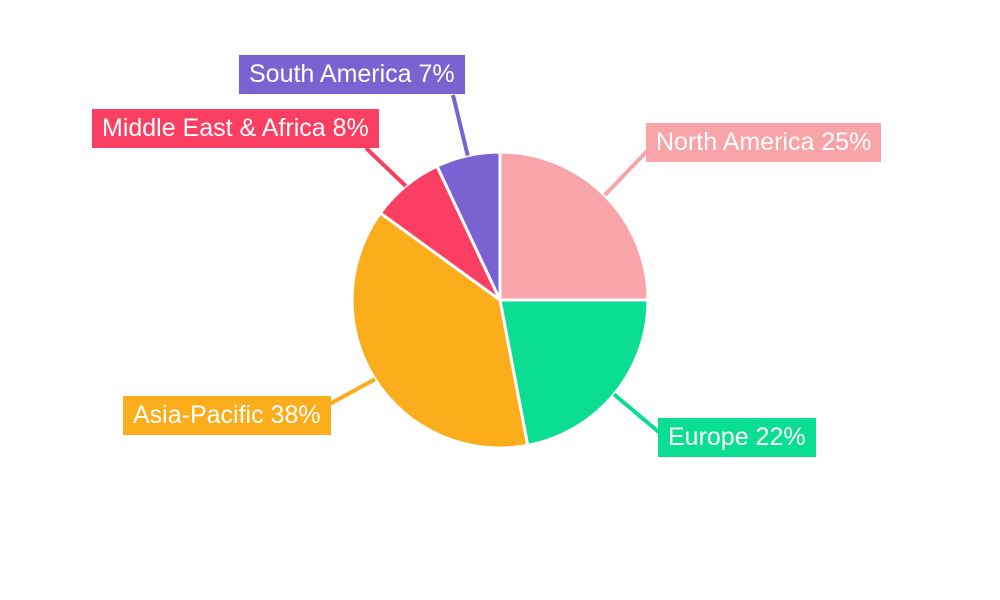 This screenshot has width=1000, height=600. What do you see at coordinates (350, 392) in the screenshot?
I see `leader-line-asia-pacific` at bounding box center [350, 392].